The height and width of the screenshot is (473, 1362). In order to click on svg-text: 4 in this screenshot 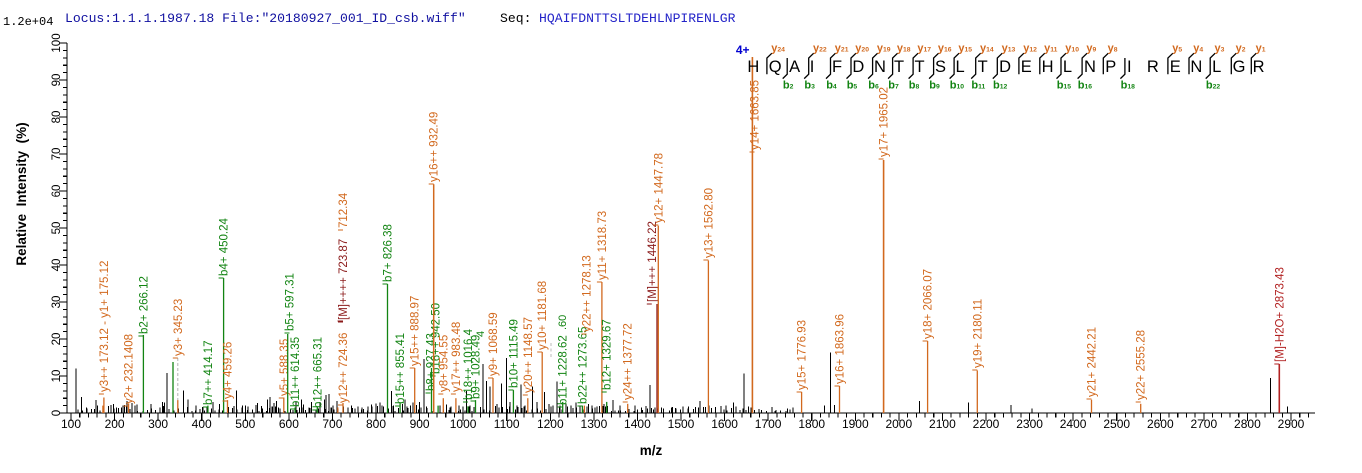, I will do `click(481, 334)`.